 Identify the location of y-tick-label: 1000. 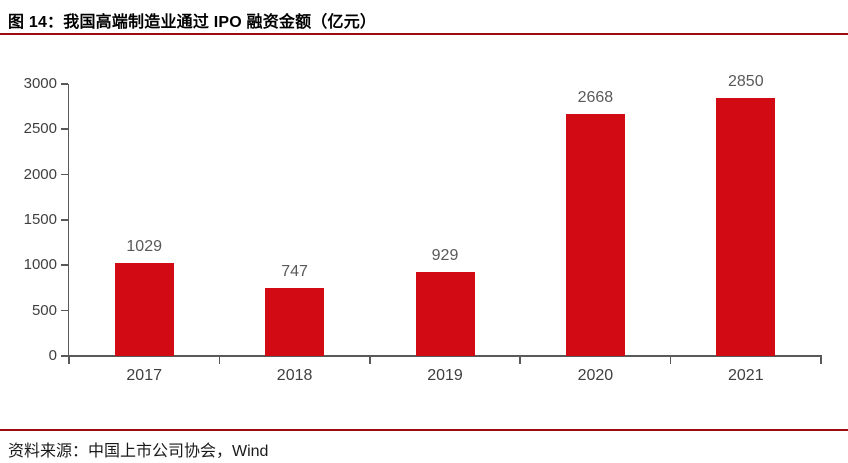
(40, 265).